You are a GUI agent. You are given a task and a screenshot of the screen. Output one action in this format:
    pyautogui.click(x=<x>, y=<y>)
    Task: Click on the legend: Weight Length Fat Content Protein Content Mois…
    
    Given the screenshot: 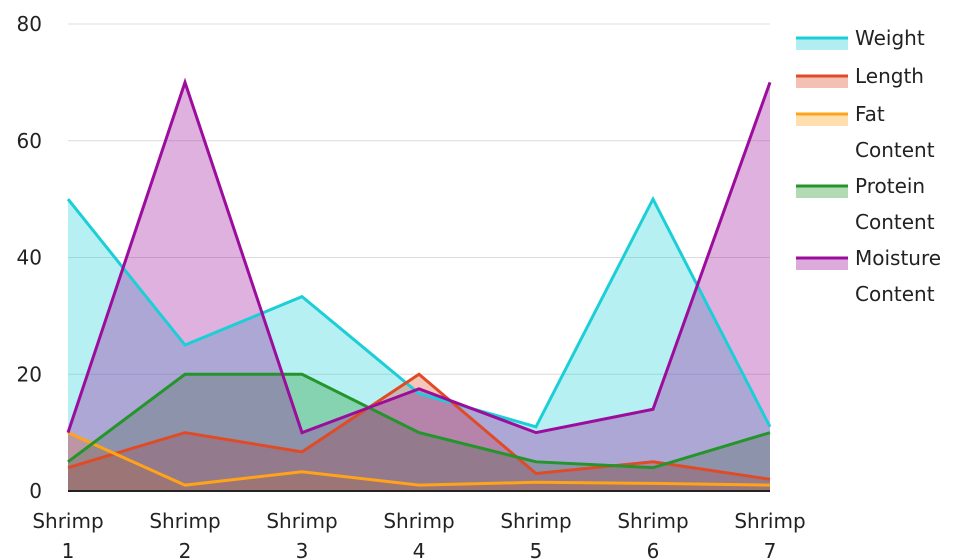 What is the action you would take?
    pyautogui.click(x=868, y=166)
    